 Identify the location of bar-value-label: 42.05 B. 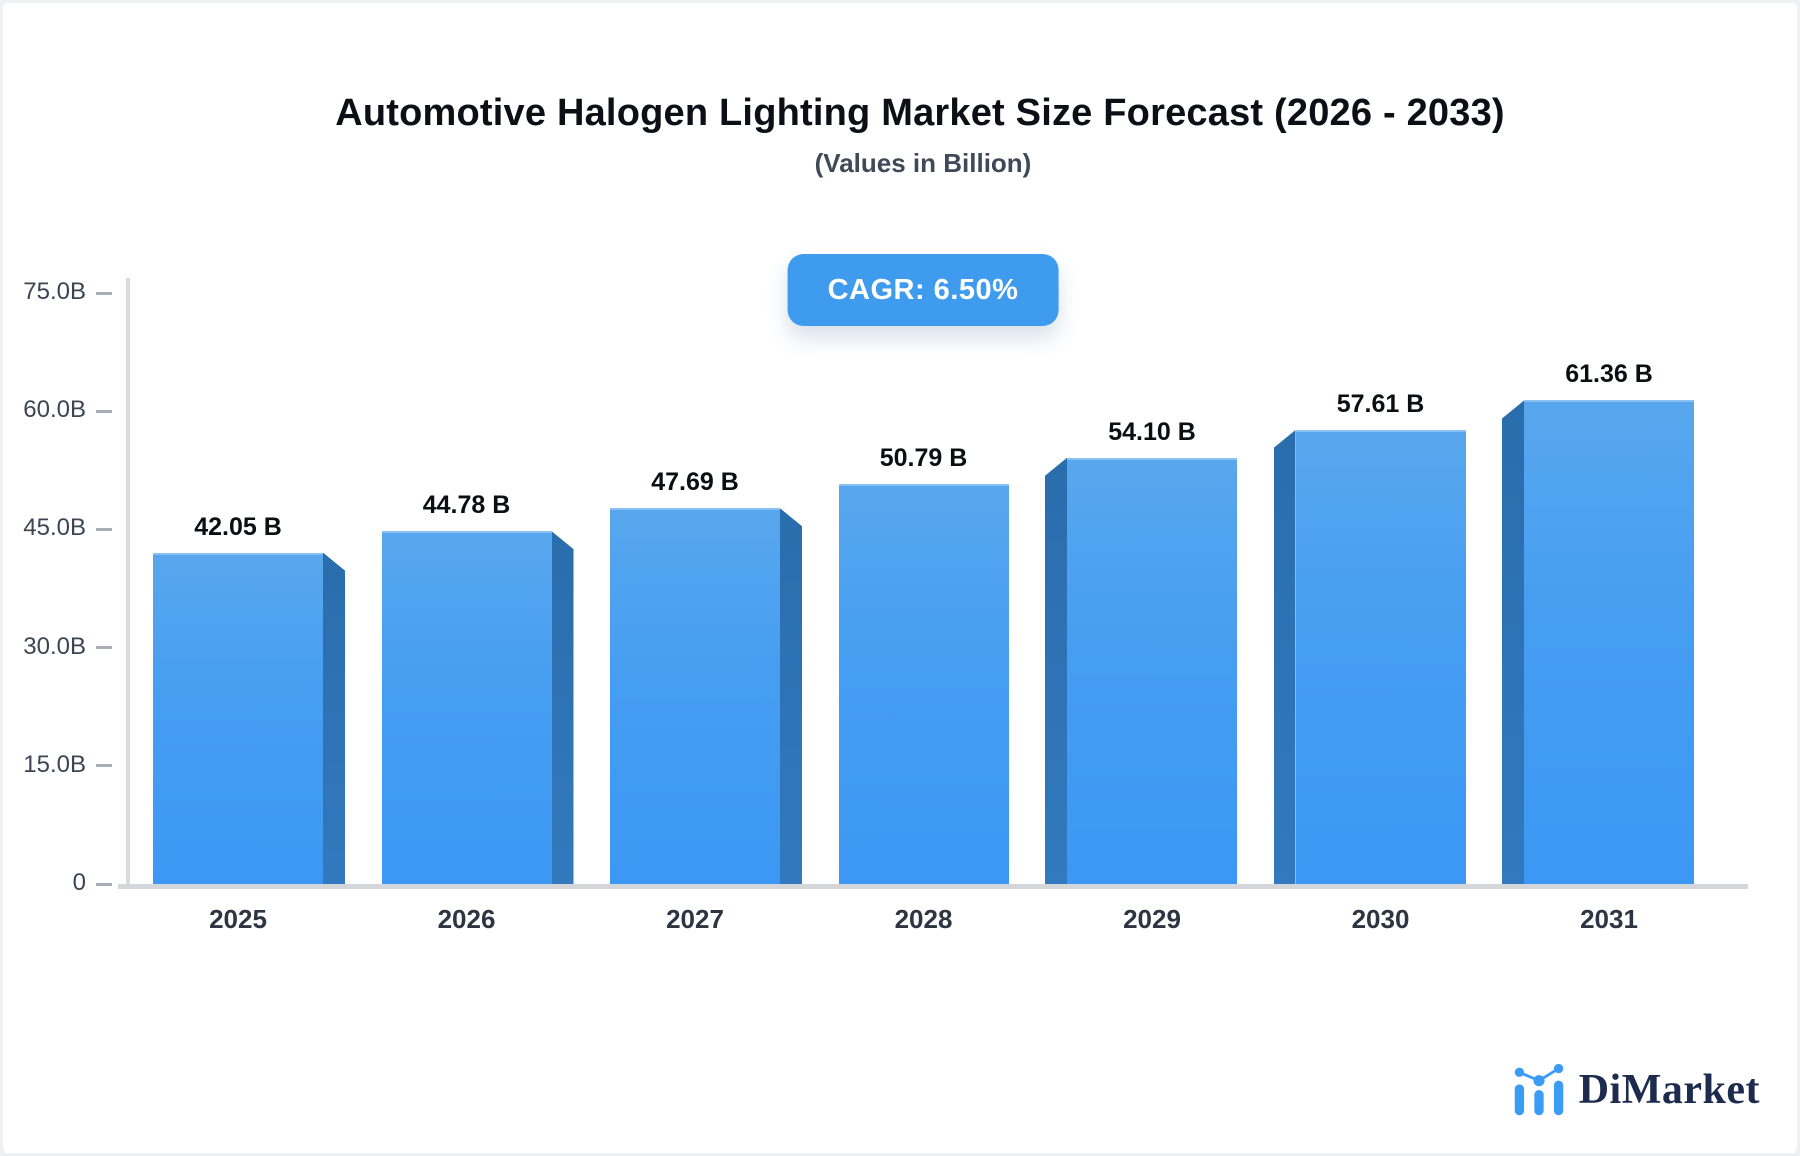
(238, 526).